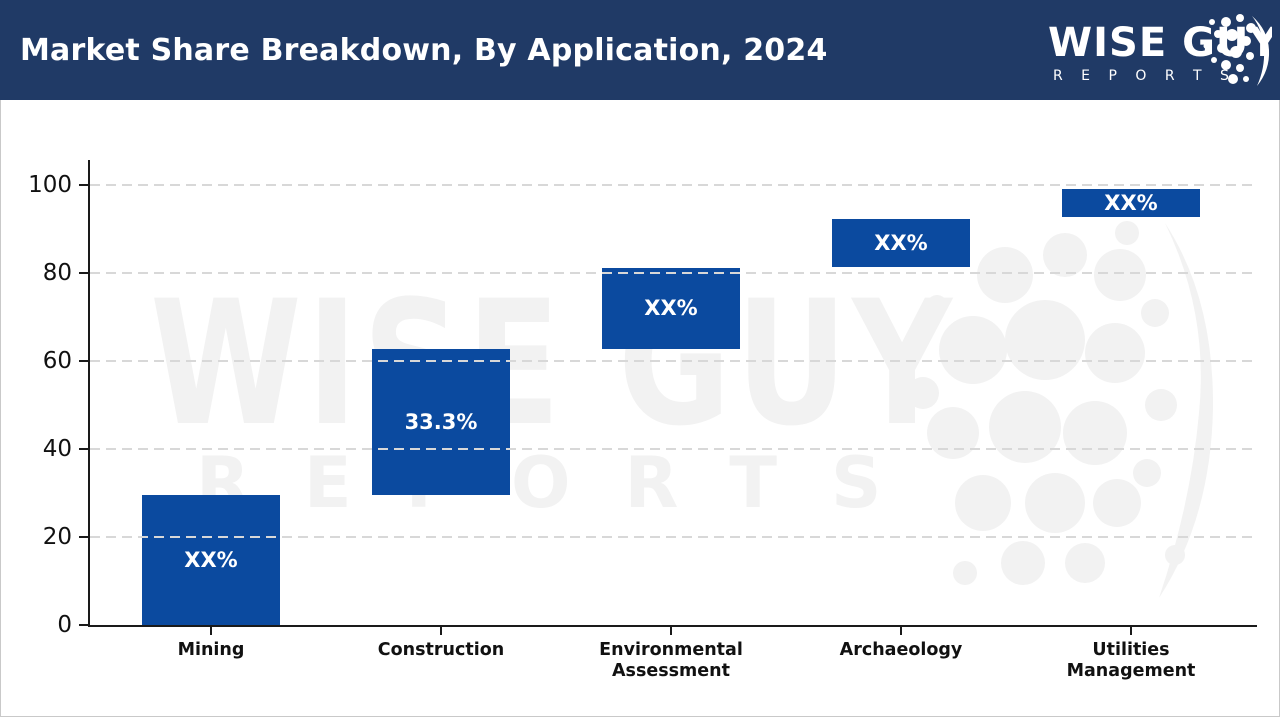 The width and height of the screenshot is (1280, 720). I want to click on y-axis-label-40: 40, so click(57, 449).